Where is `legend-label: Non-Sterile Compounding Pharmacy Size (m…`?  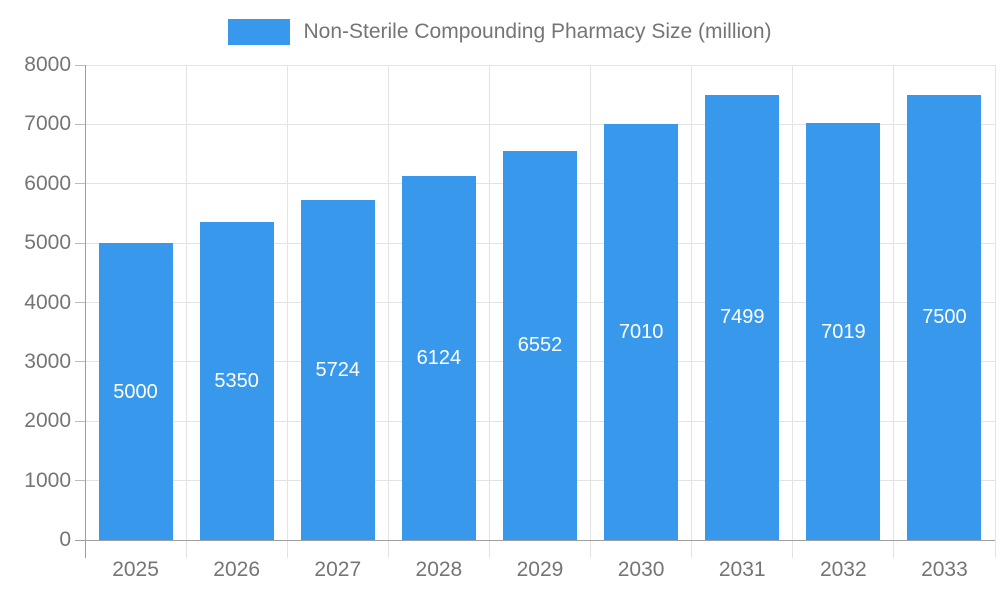 legend-label: Non-Sterile Compounding Pharmacy Size (m… is located at coordinates (537, 31).